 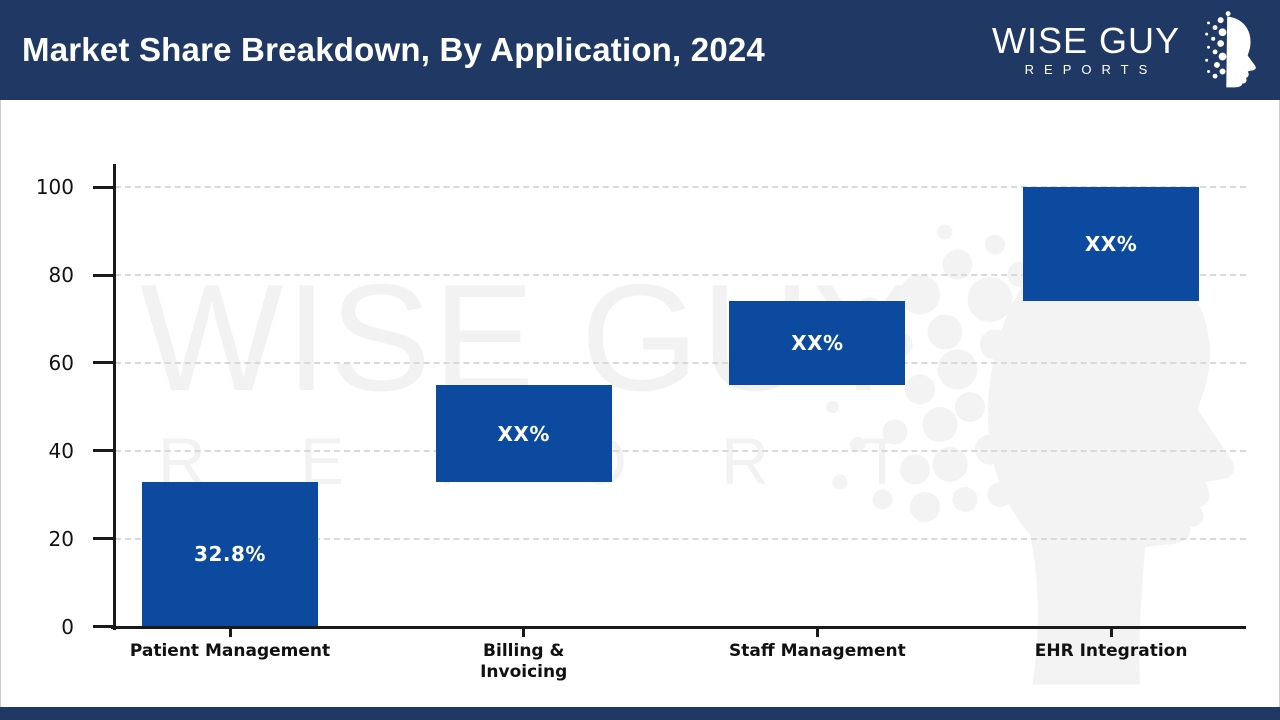 What do you see at coordinates (640, 713) in the screenshot?
I see `footer-bar` at bounding box center [640, 713].